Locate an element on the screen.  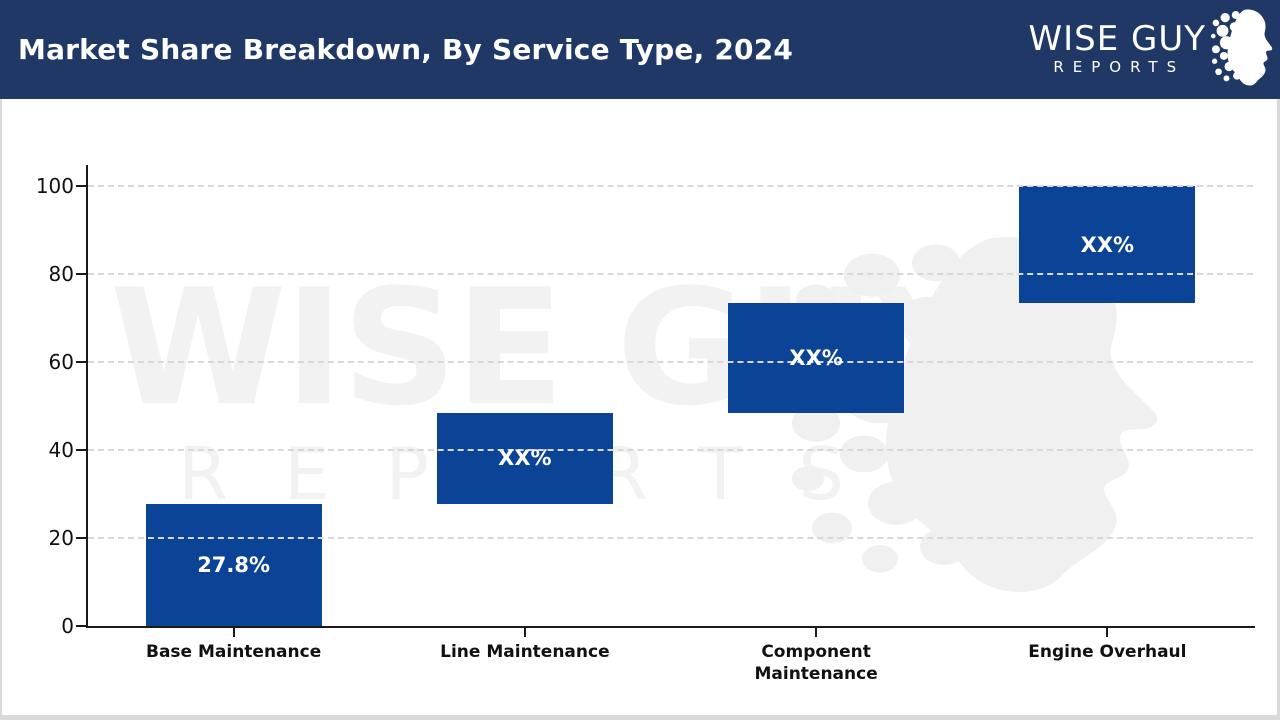
x-axis-category-label: Line Maintenance is located at coordinates (525, 652).